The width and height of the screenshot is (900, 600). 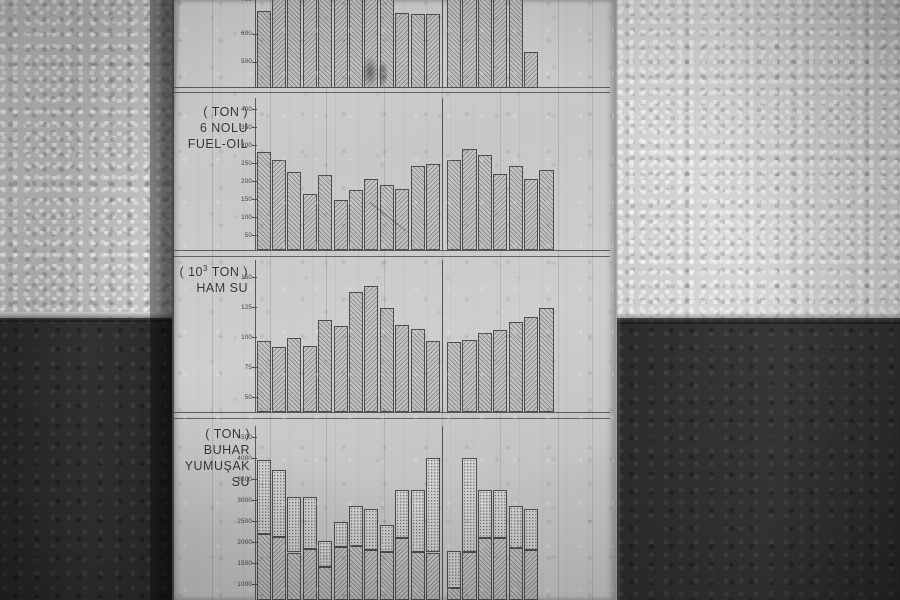 What do you see at coordinates (758, 318) in the screenshot?
I see `paint-edge-right` at bounding box center [758, 318].